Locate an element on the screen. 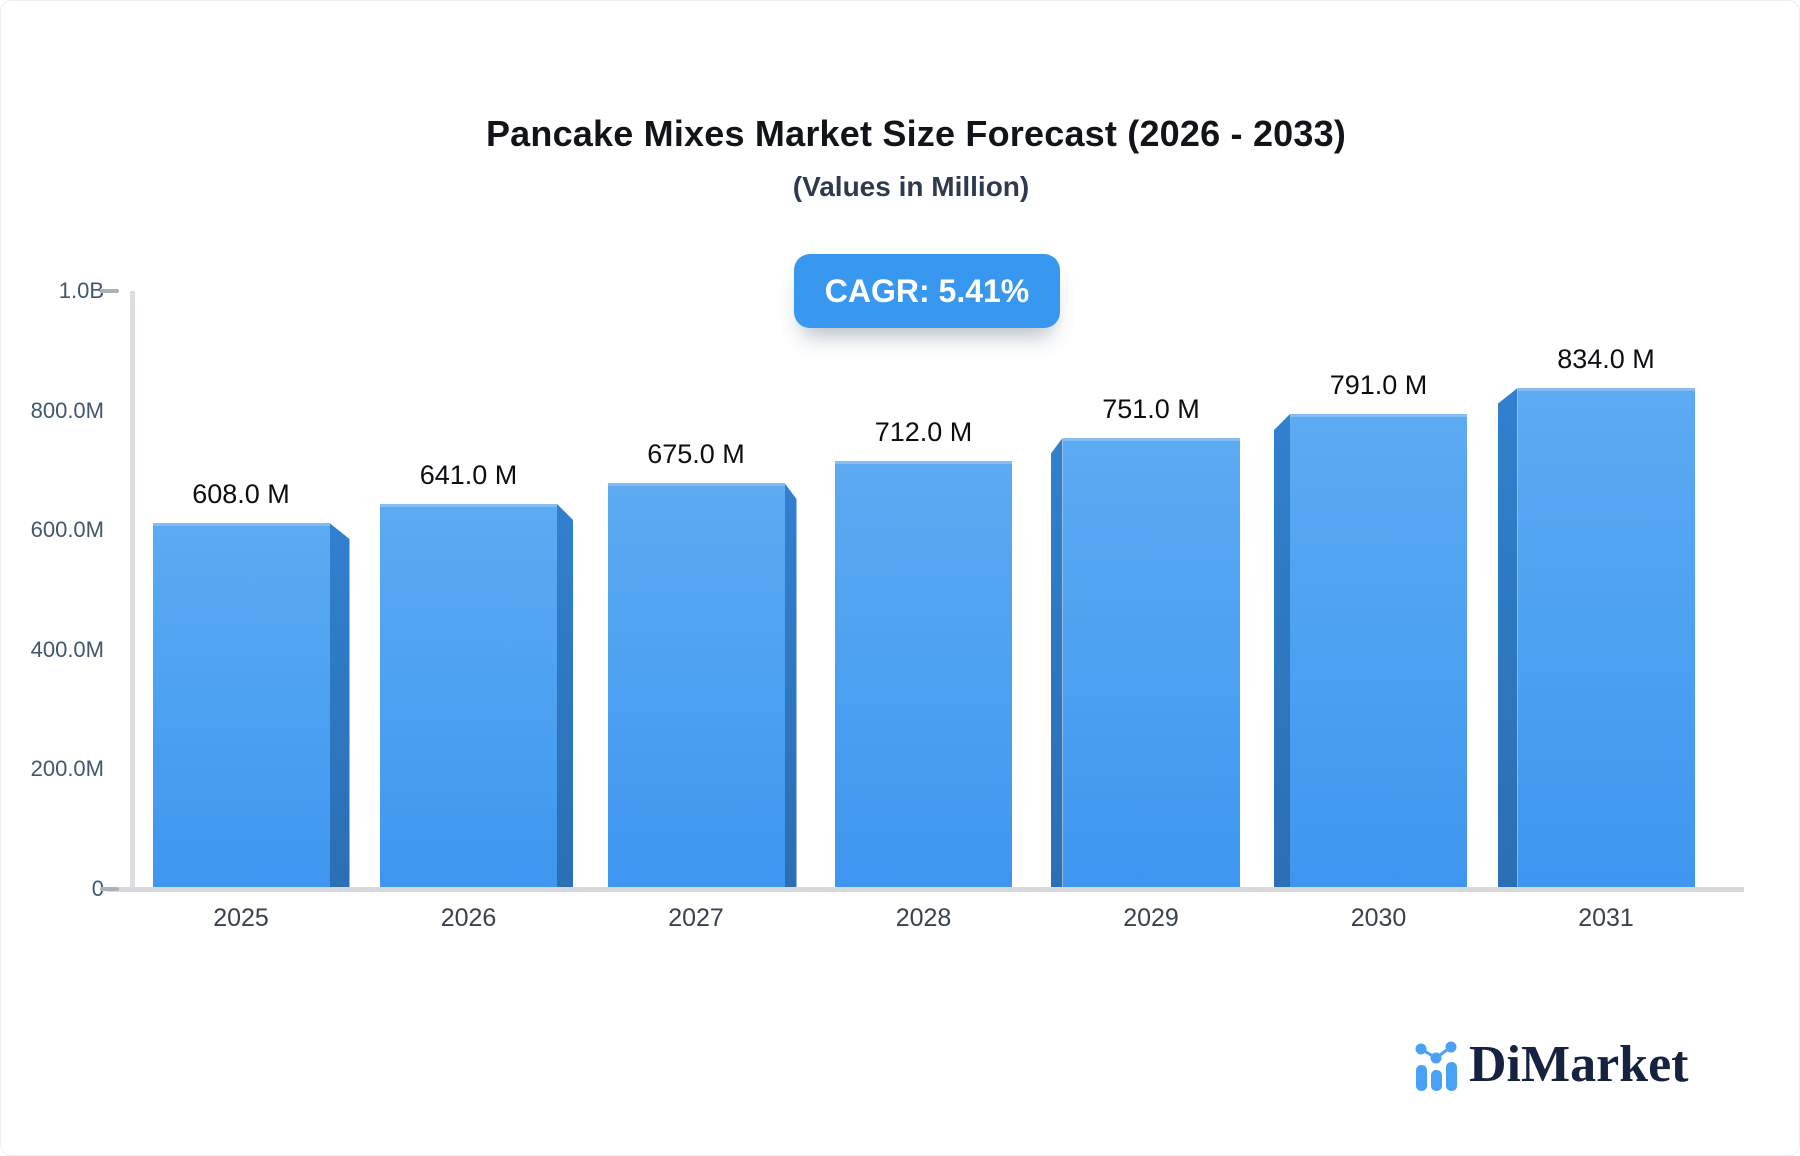  bar-side-face-2027 is located at coordinates (790, 685).